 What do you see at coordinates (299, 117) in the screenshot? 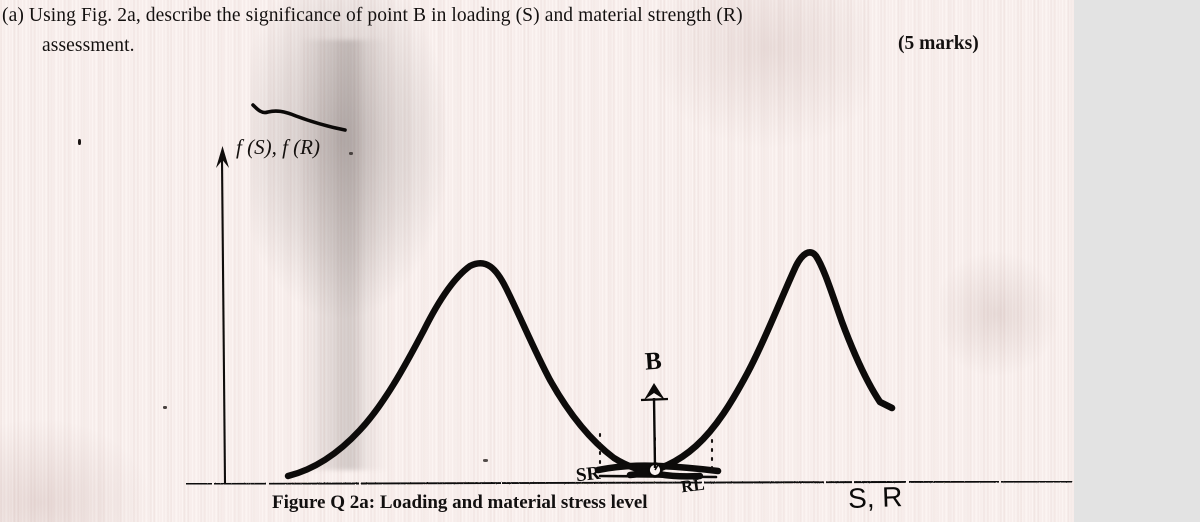
I see `handwritten-tick-mark` at bounding box center [299, 117].